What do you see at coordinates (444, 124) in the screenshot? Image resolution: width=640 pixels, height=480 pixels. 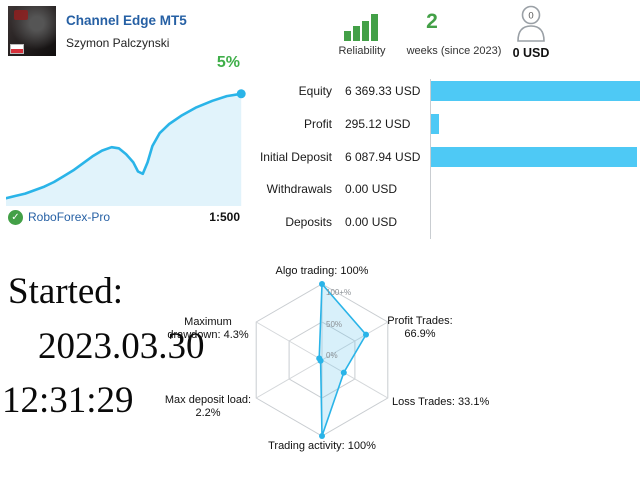 I see `stats-row: Profit 295.12 USD` at bounding box center [444, 124].